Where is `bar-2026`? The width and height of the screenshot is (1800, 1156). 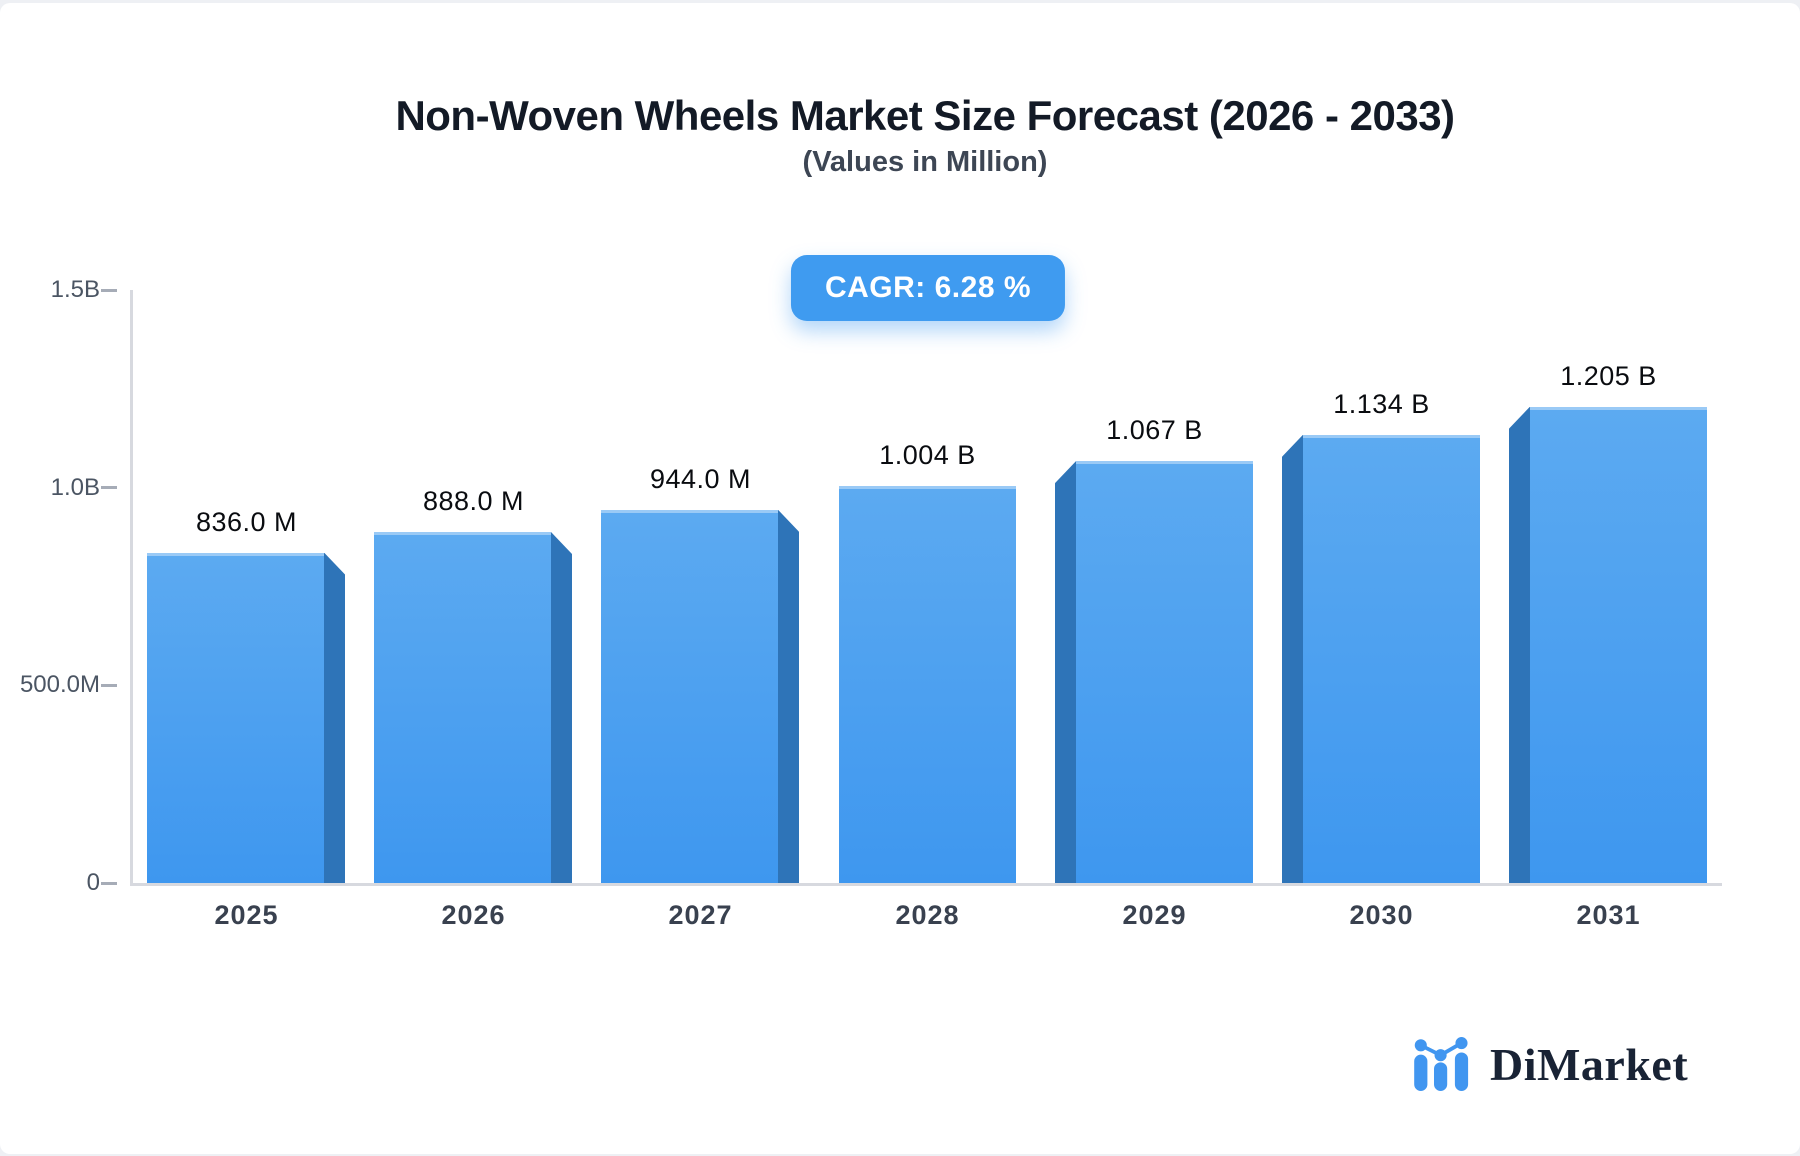 bar-2026 is located at coordinates (473, 707).